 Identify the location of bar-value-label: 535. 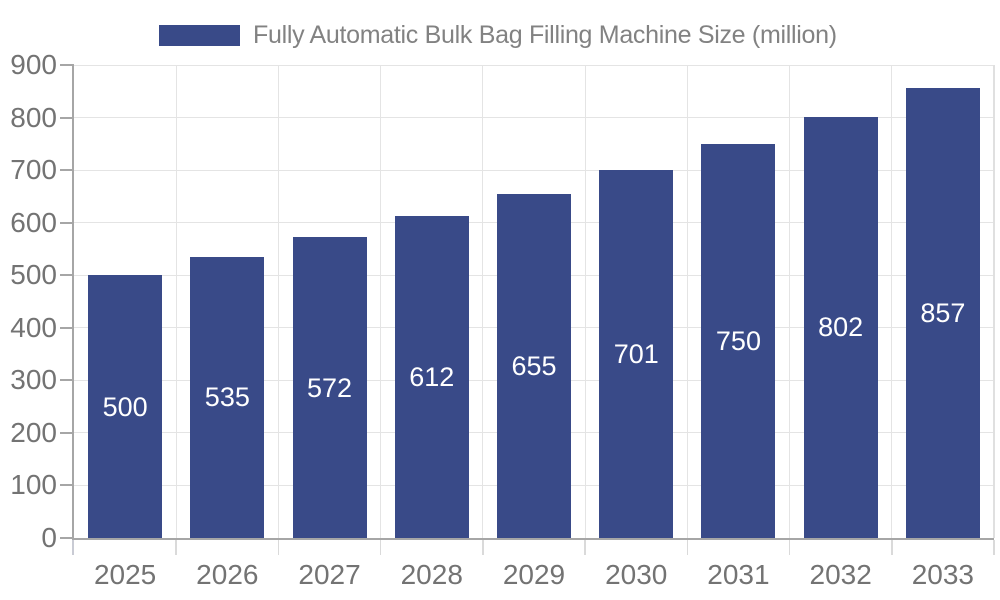
(227, 397).